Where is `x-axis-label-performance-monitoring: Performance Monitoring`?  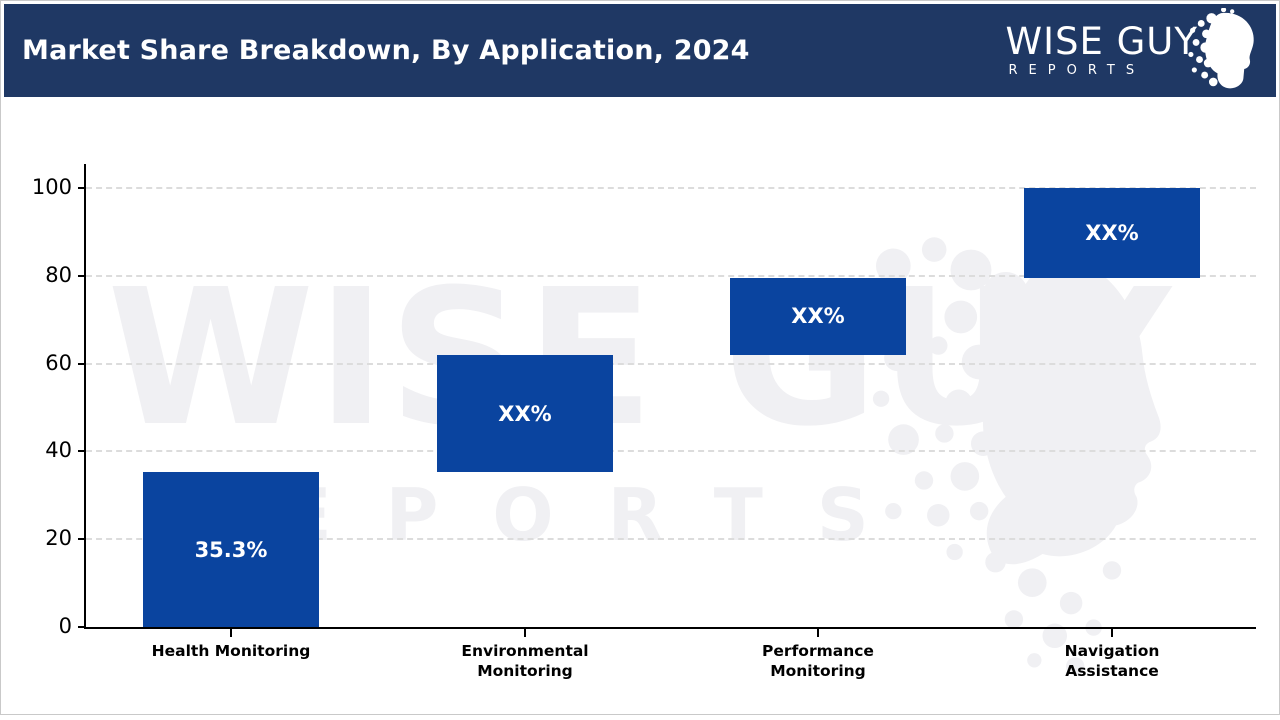 x-axis-label-performance-monitoring: Performance Monitoring is located at coordinates (818, 661).